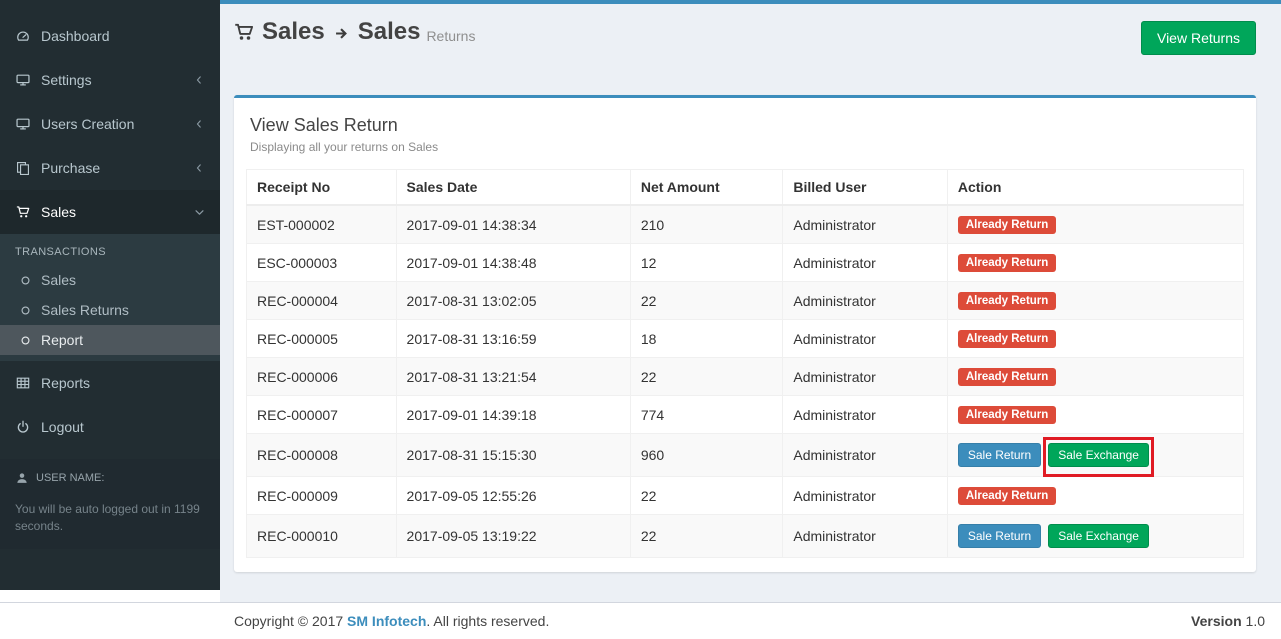 Image resolution: width=1281 pixels, height=639 pixels. Describe the element at coordinates (71, 168) in the screenshot. I see `sidebar-item-label: Purchase` at that location.